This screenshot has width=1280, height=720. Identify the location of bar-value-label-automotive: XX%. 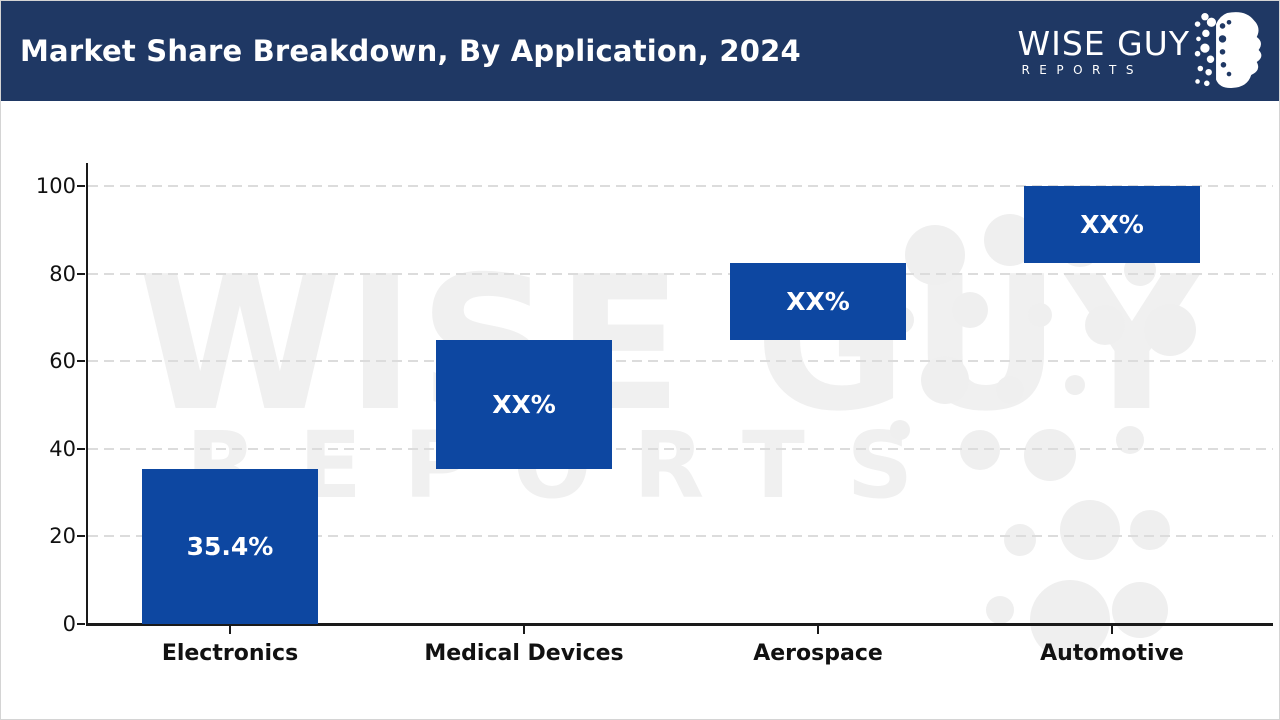
(1112, 224).